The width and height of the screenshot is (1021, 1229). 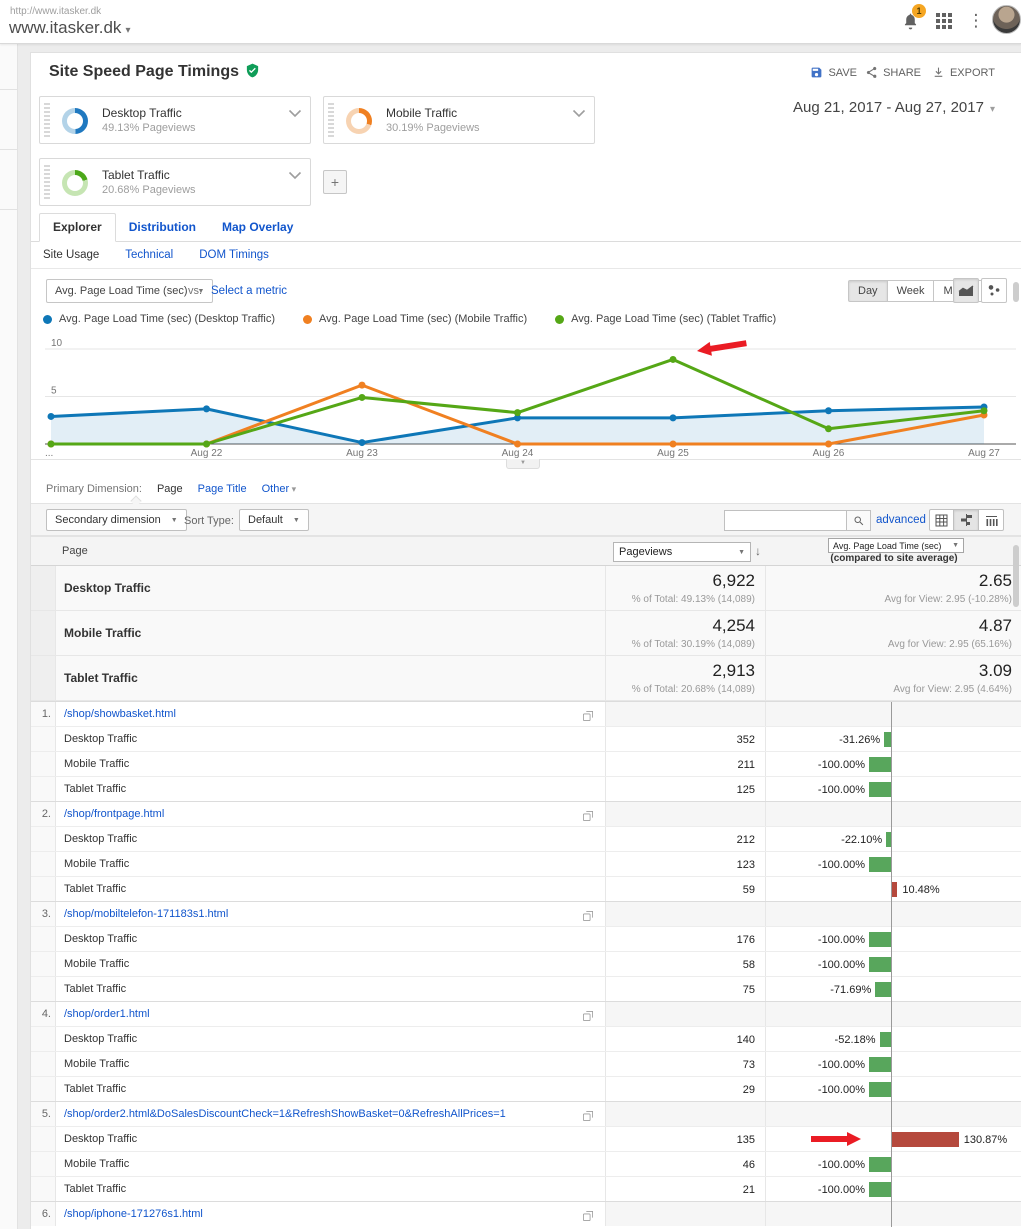 What do you see at coordinates (893, 72) in the screenshot?
I see `share-button: SHARE` at bounding box center [893, 72].